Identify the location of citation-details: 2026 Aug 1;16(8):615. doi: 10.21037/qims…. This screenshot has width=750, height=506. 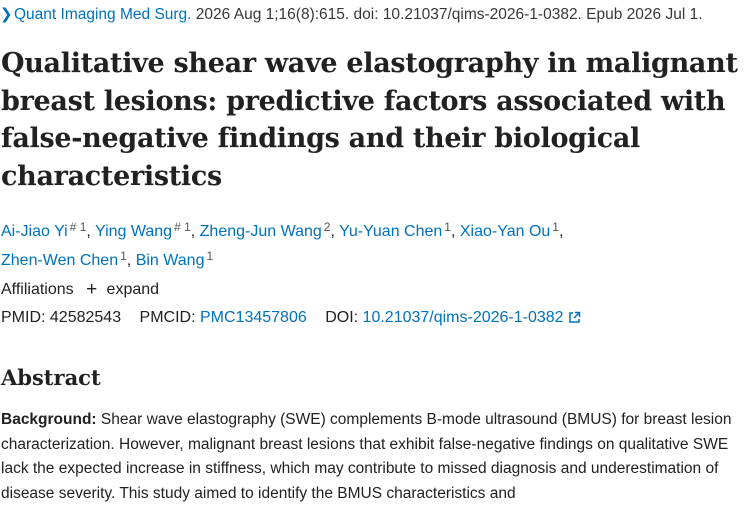
(447, 14).